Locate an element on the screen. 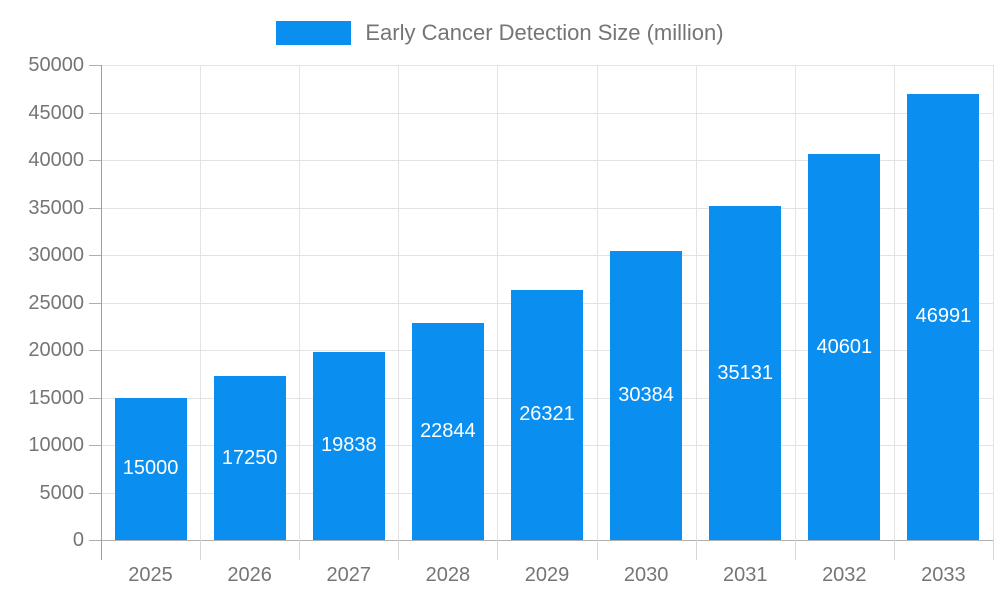 The height and width of the screenshot is (600, 1000). bar-2032: 40601 is located at coordinates (844, 347).